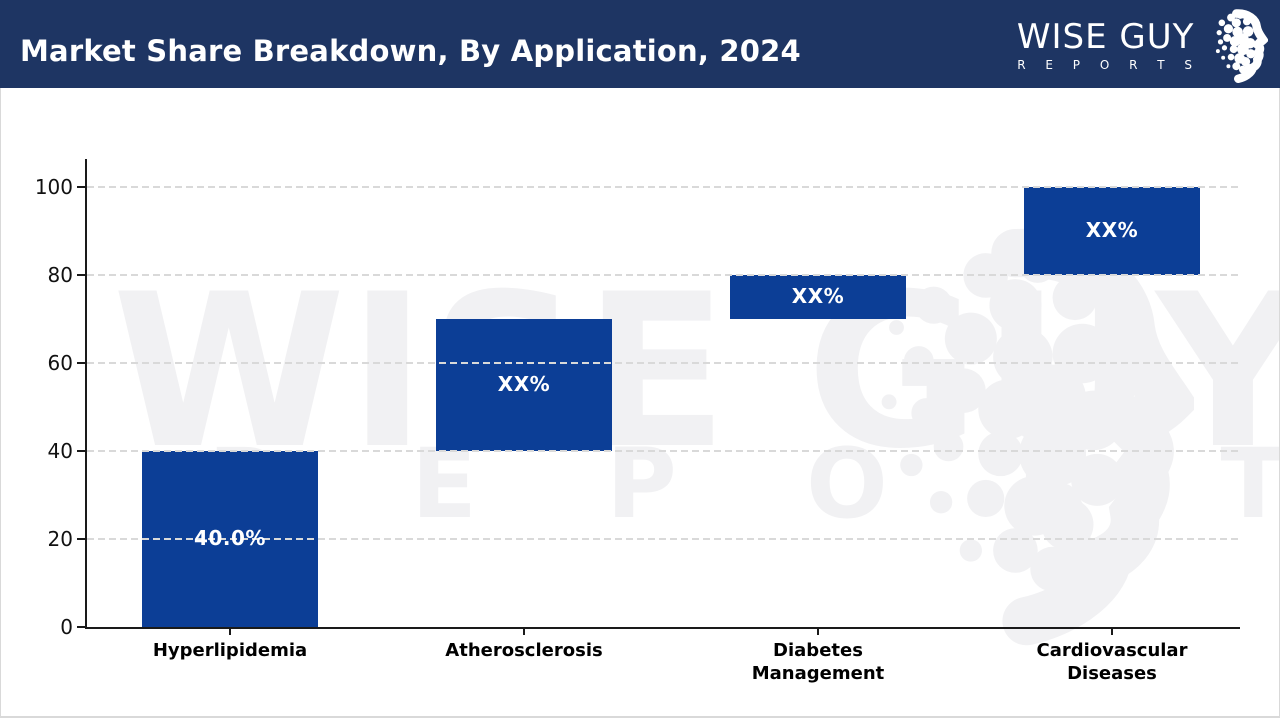 The height and width of the screenshot is (720, 1280). What do you see at coordinates (640, 717) in the screenshot?
I see `page-bottom-edge` at bounding box center [640, 717].